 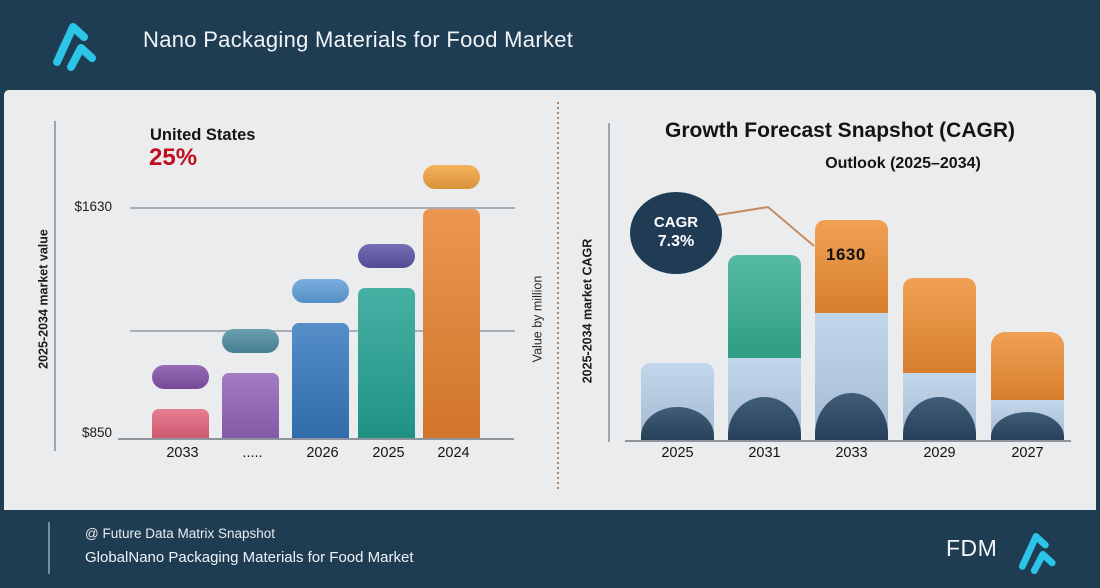 I want to click on bar-2029-top-segment, so click(x=939, y=325).